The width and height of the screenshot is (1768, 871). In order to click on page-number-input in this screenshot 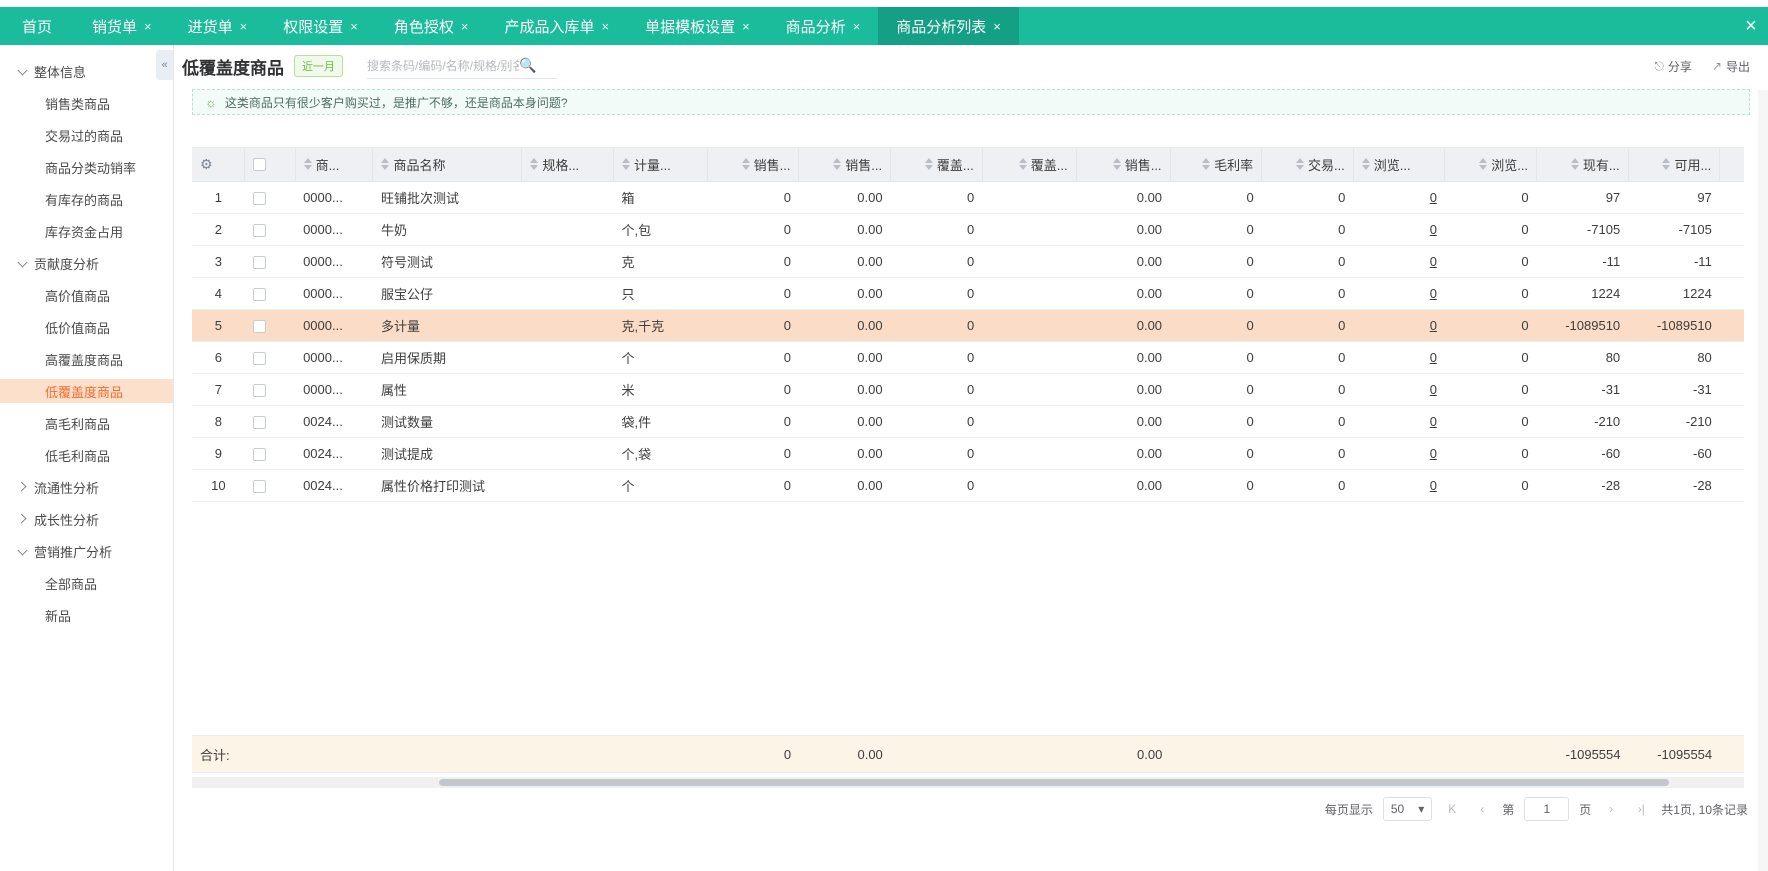, I will do `click(1547, 809)`.